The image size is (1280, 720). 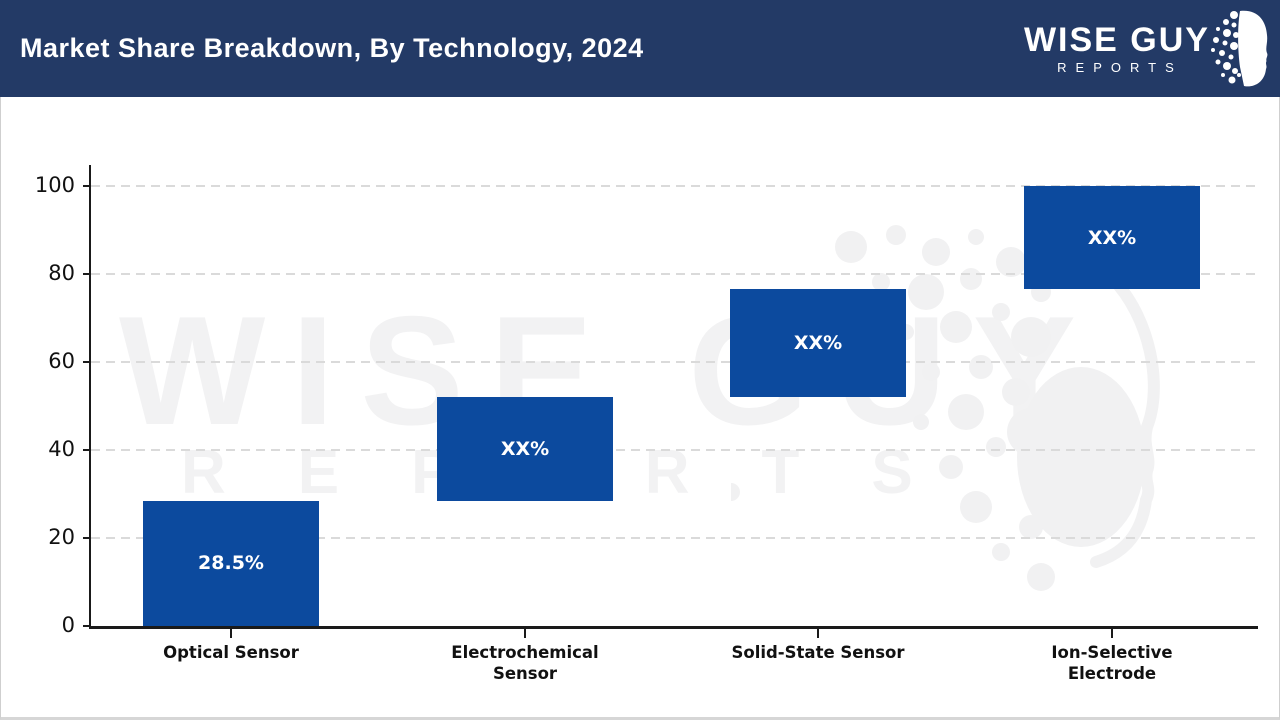 I want to click on bar-3: XX%, so click(x=818, y=343).